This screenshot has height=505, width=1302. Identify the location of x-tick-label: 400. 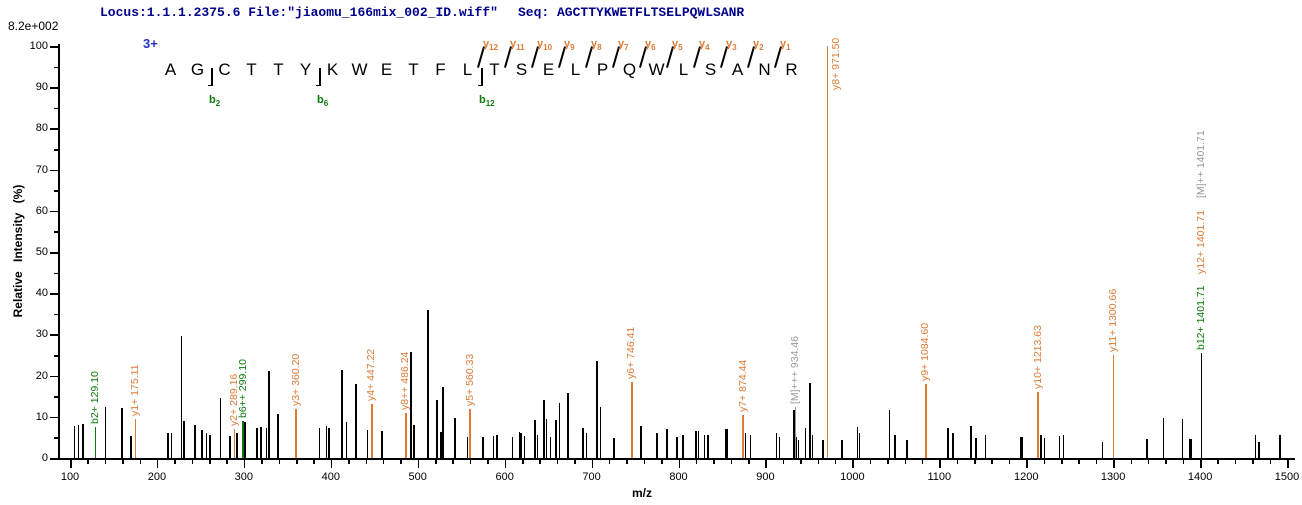
(330, 477).